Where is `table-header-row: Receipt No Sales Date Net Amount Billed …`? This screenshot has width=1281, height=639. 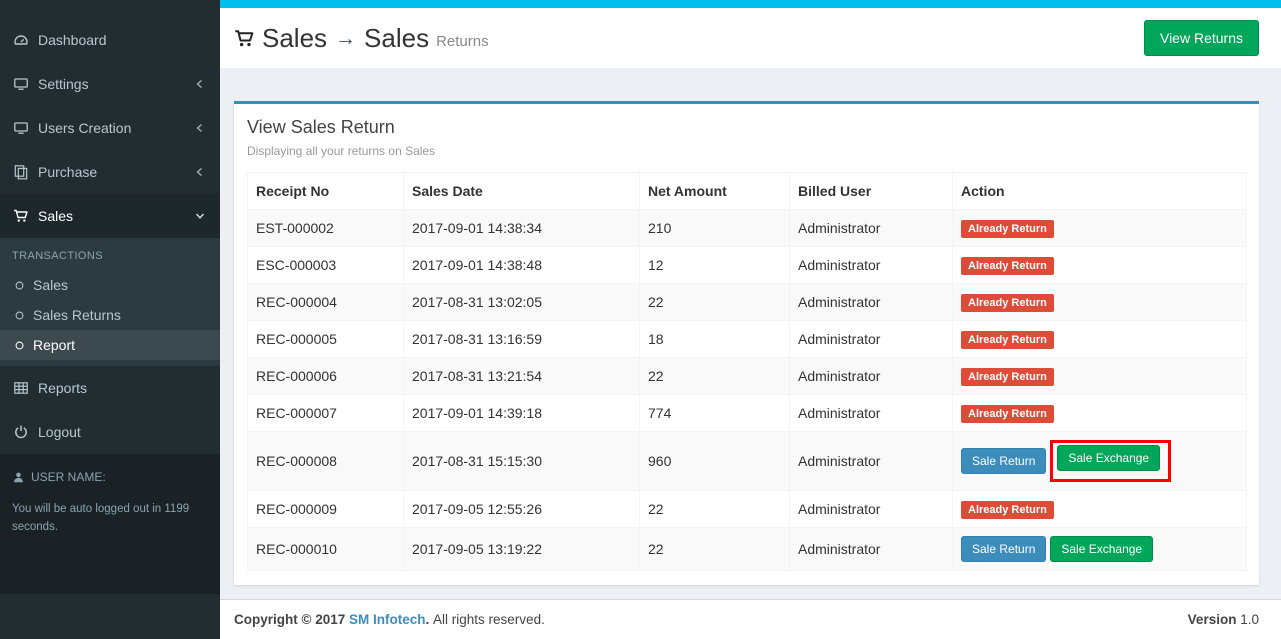
table-header-row: Receipt No Sales Date Net Amount Billed … is located at coordinates (747, 191).